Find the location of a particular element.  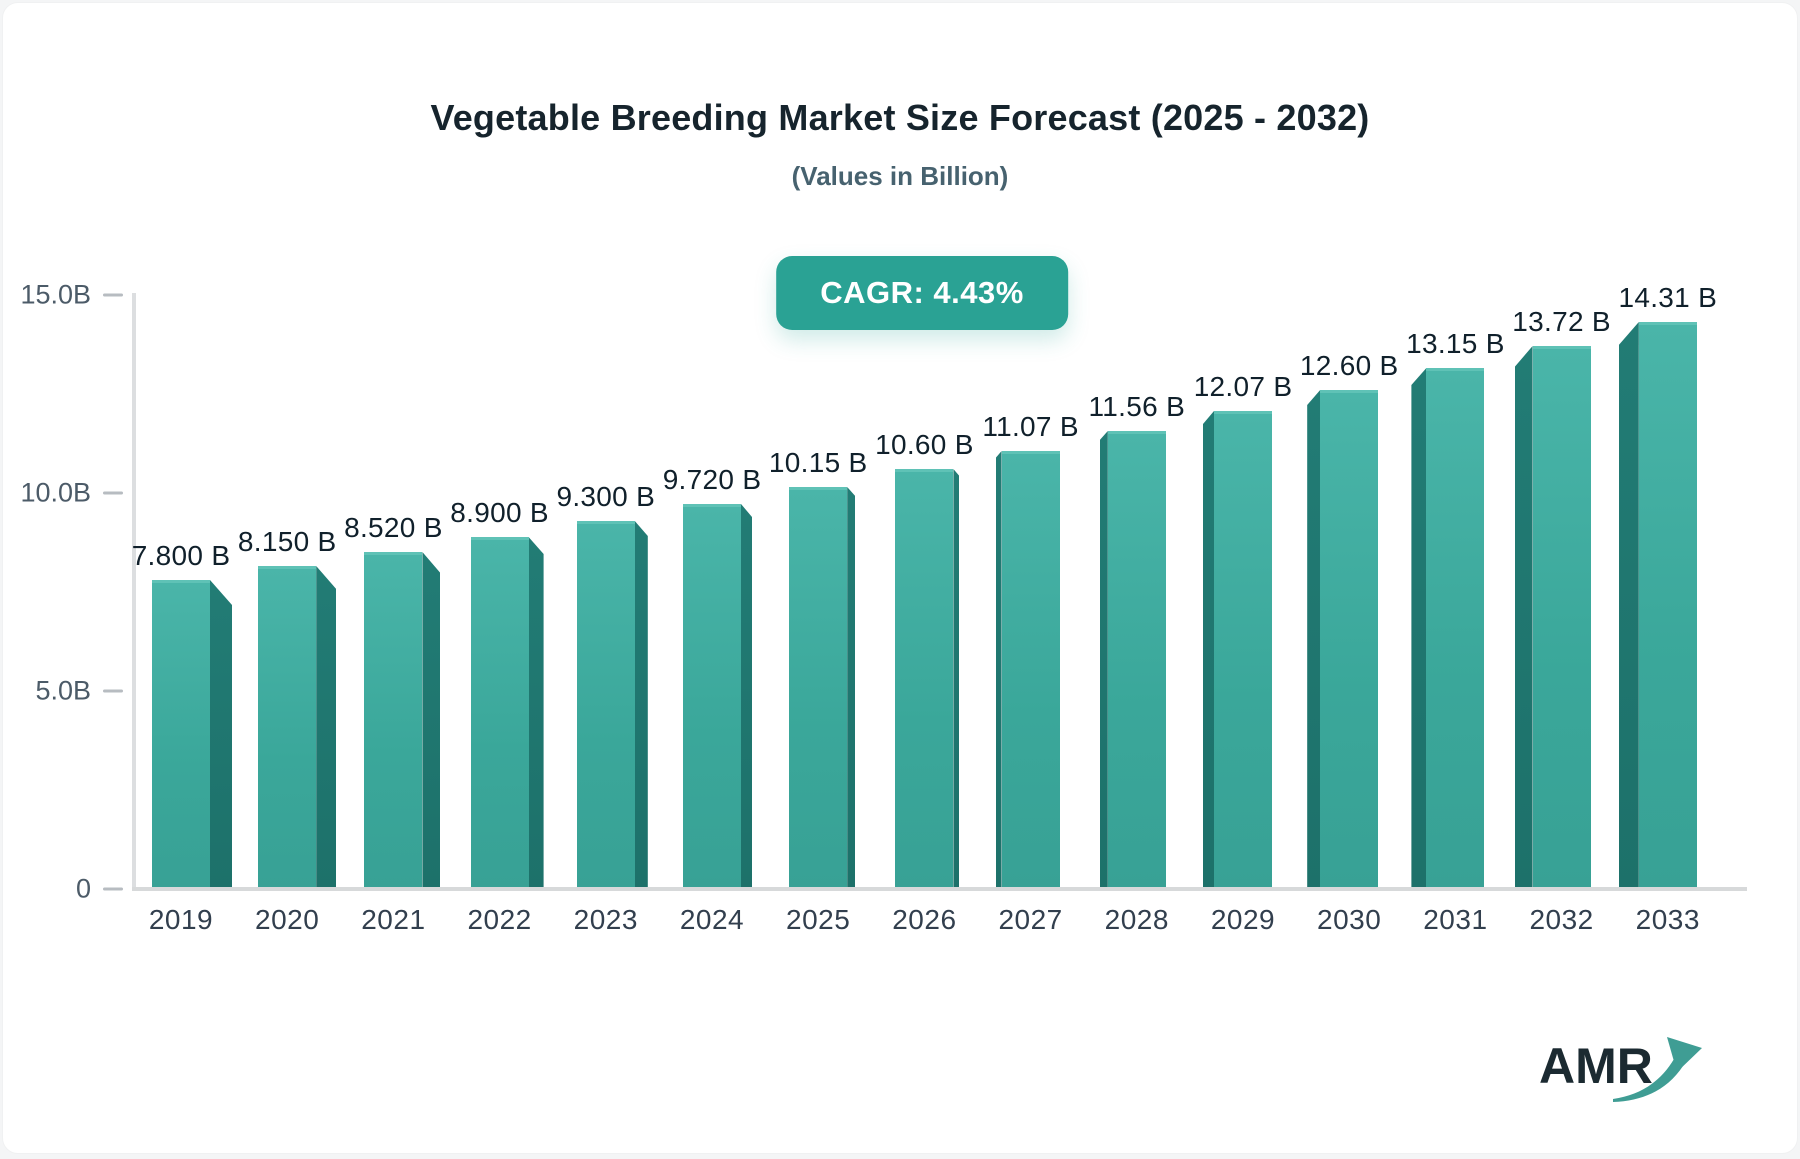

y-tick-label-10.0B: 10.0B is located at coordinates (55, 492).